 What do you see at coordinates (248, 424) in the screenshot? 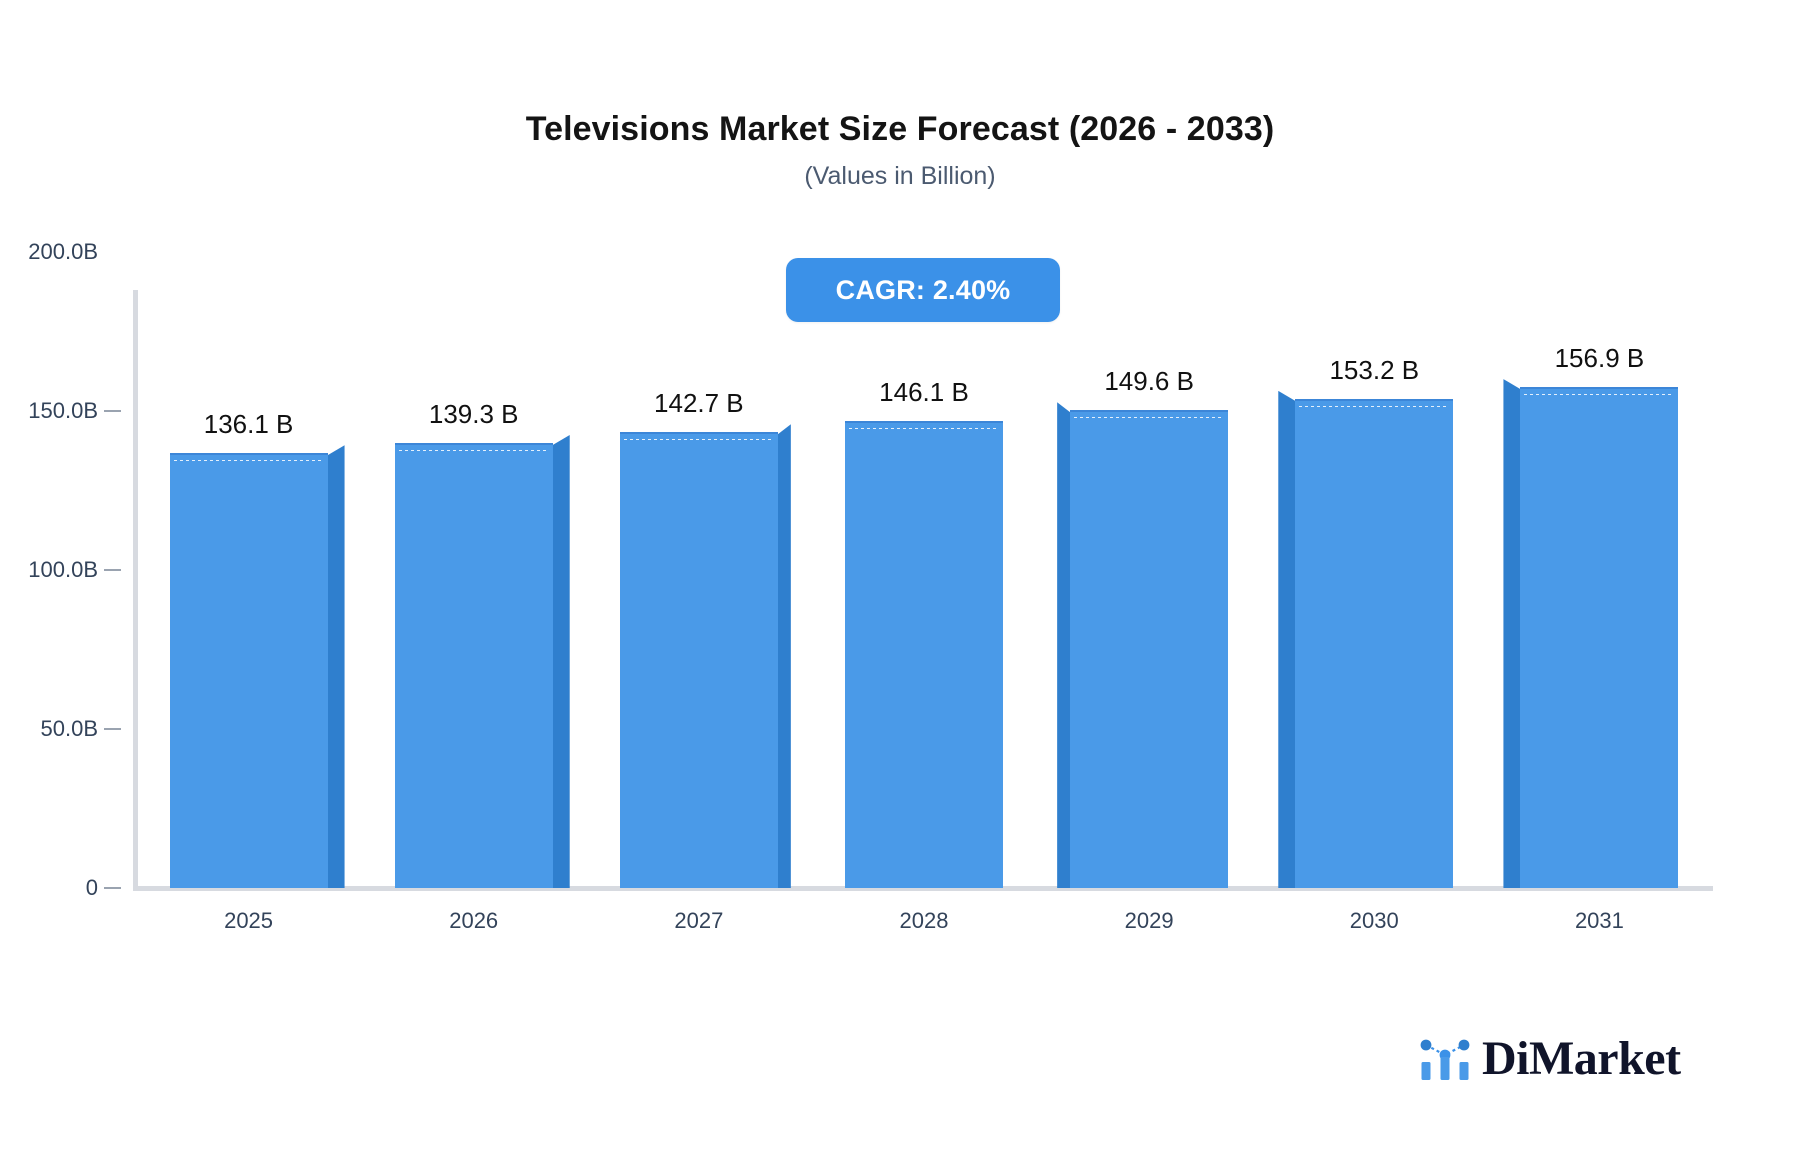
I see `bar-value-label: 136.1 B` at bounding box center [248, 424].